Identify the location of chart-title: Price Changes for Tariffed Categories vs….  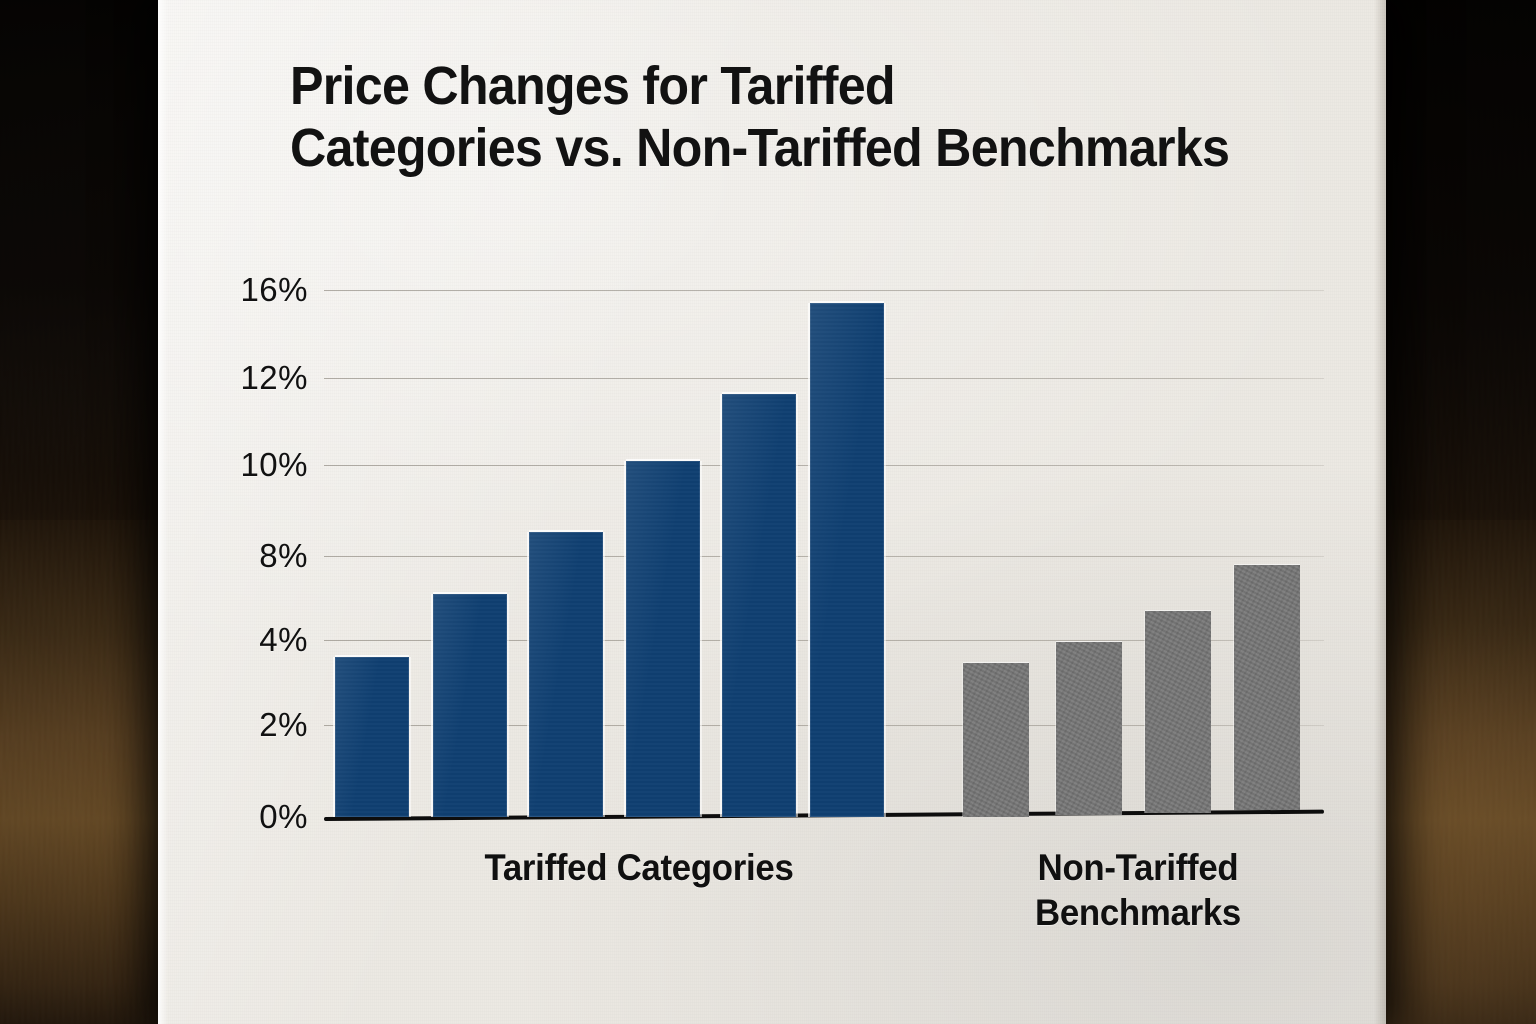
(783, 117).